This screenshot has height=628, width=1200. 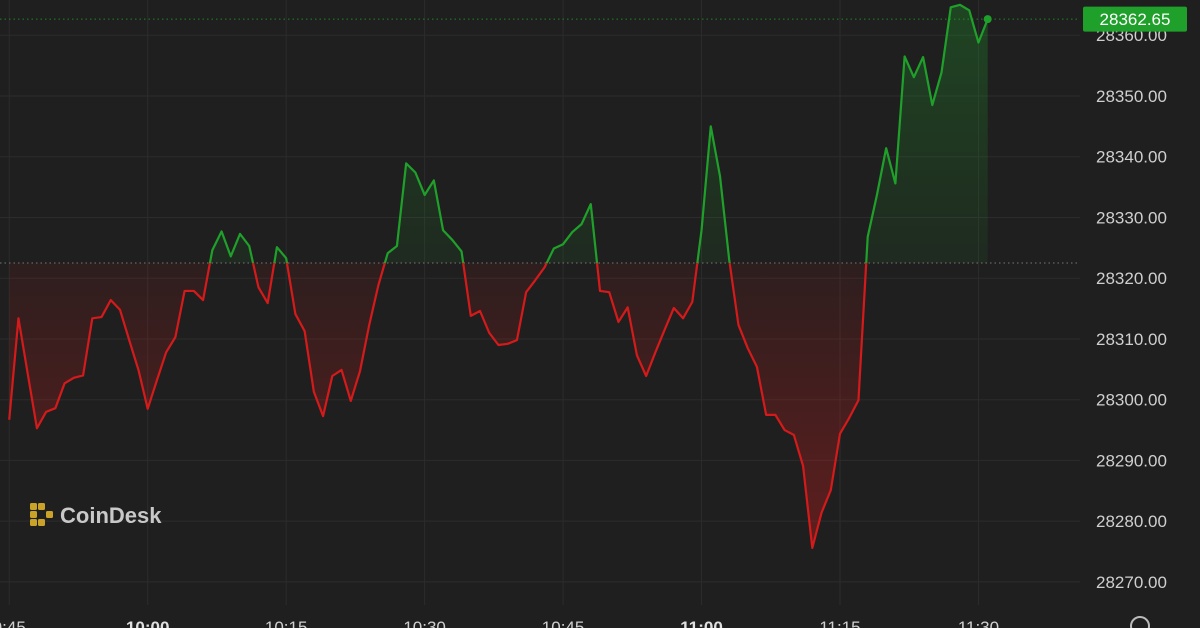 What do you see at coordinates (1140, 622) in the screenshot?
I see `logo-icon` at bounding box center [1140, 622].